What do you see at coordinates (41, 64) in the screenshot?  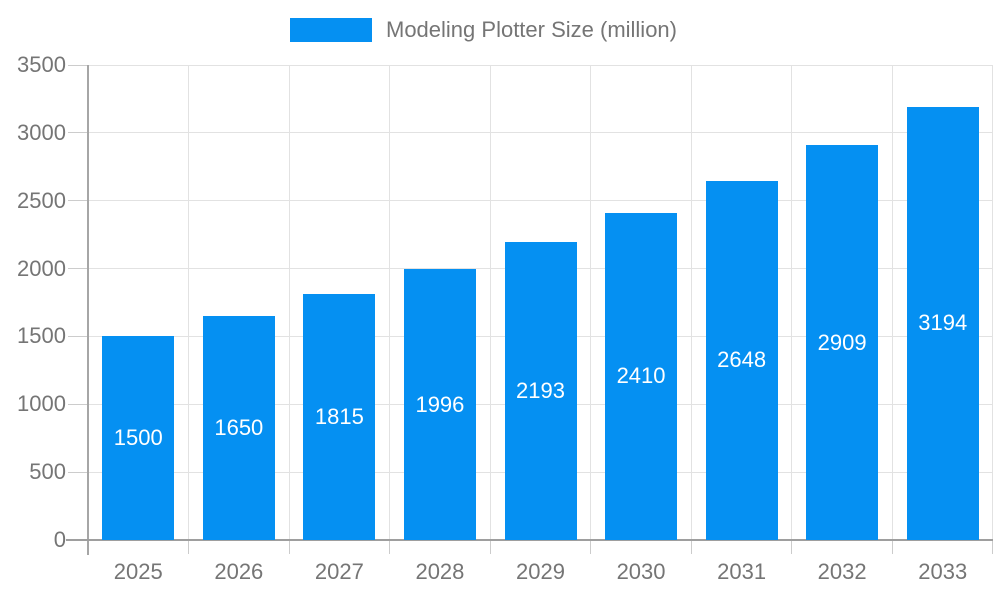 I see `y-axis-tick-label: 3500` at bounding box center [41, 64].